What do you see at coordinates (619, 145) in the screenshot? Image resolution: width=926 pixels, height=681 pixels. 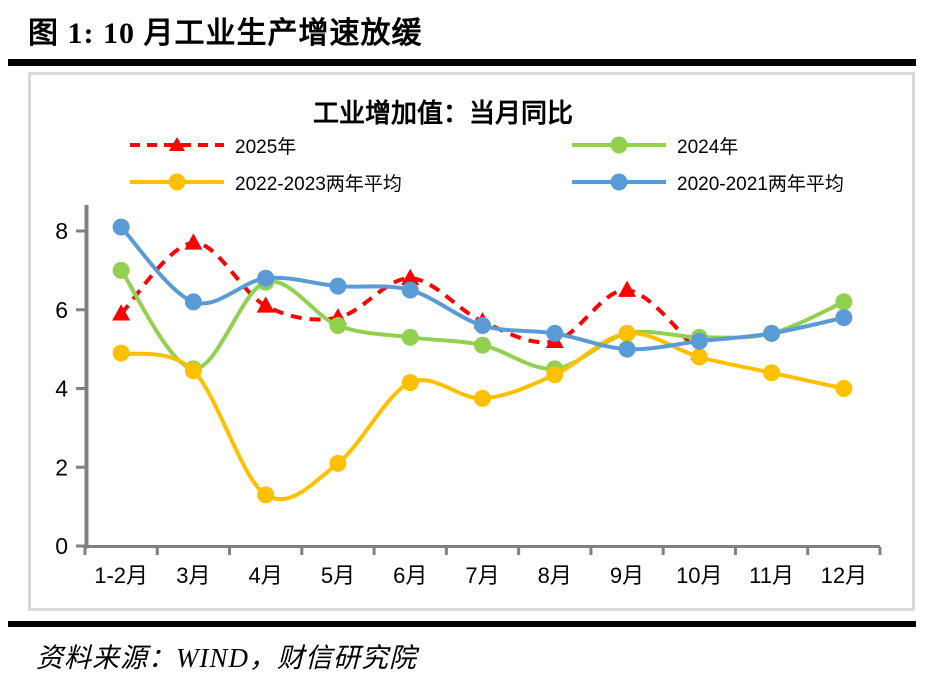 I see `legend-swatch-green-icon` at bounding box center [619, 145].